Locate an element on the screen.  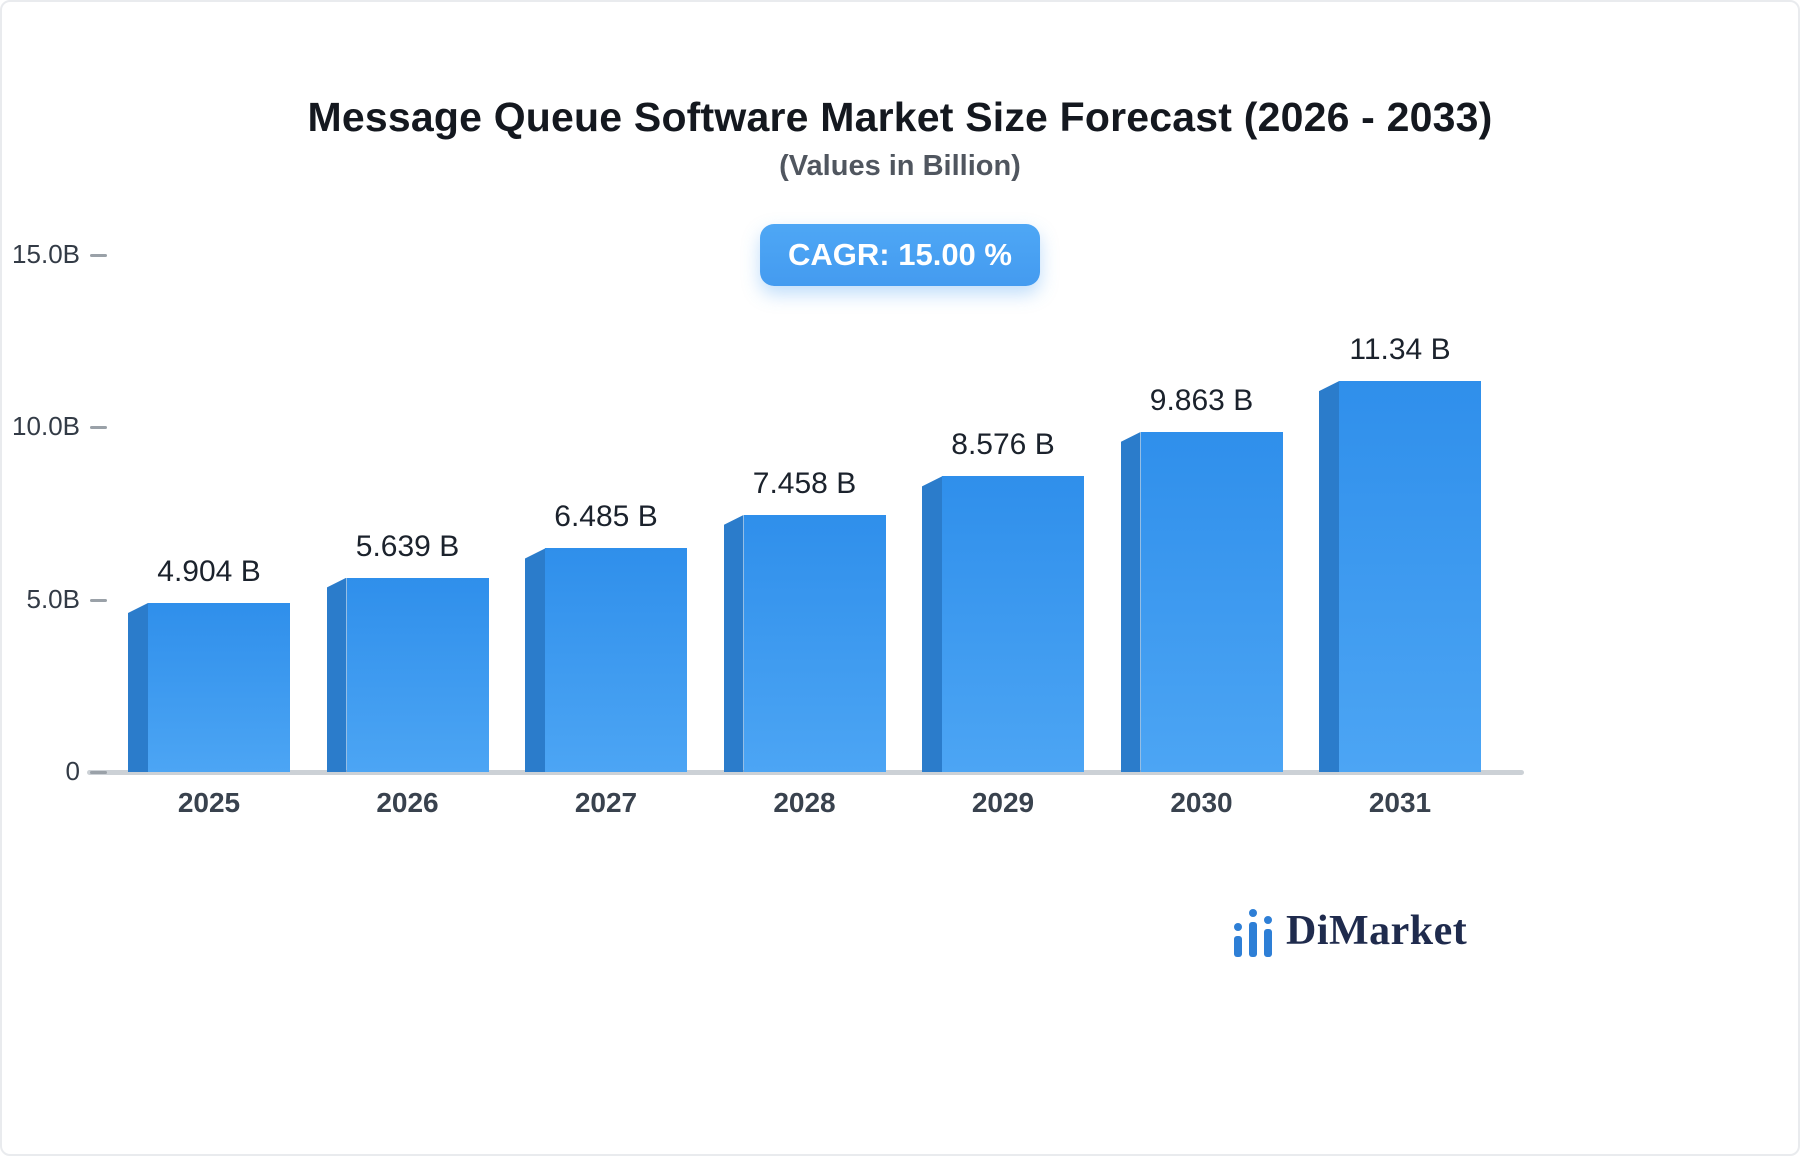
bar-value-label: 7.458 B is located at coordinates (804, 483).